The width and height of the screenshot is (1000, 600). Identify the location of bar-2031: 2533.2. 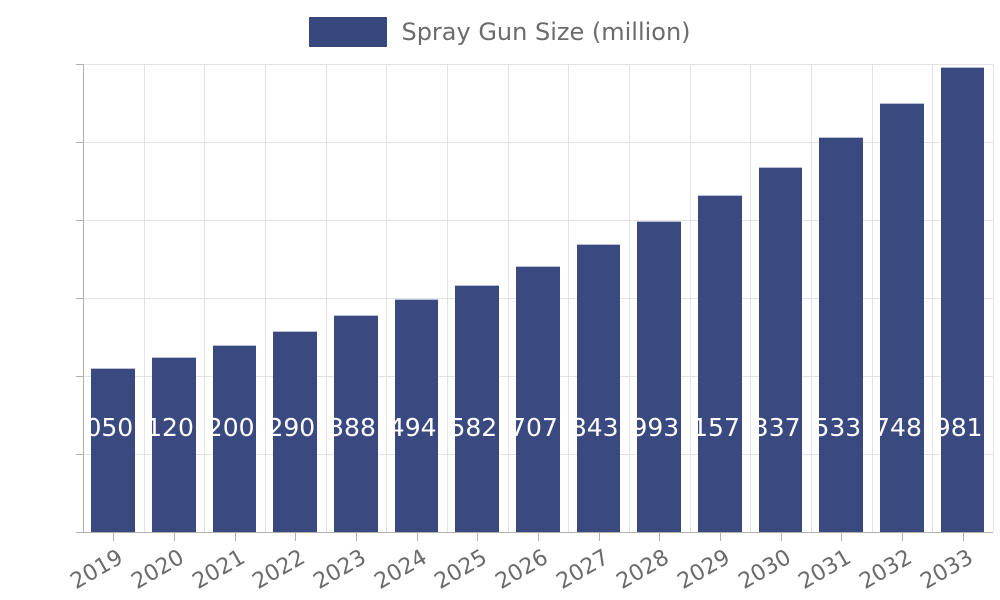
(841, 334).